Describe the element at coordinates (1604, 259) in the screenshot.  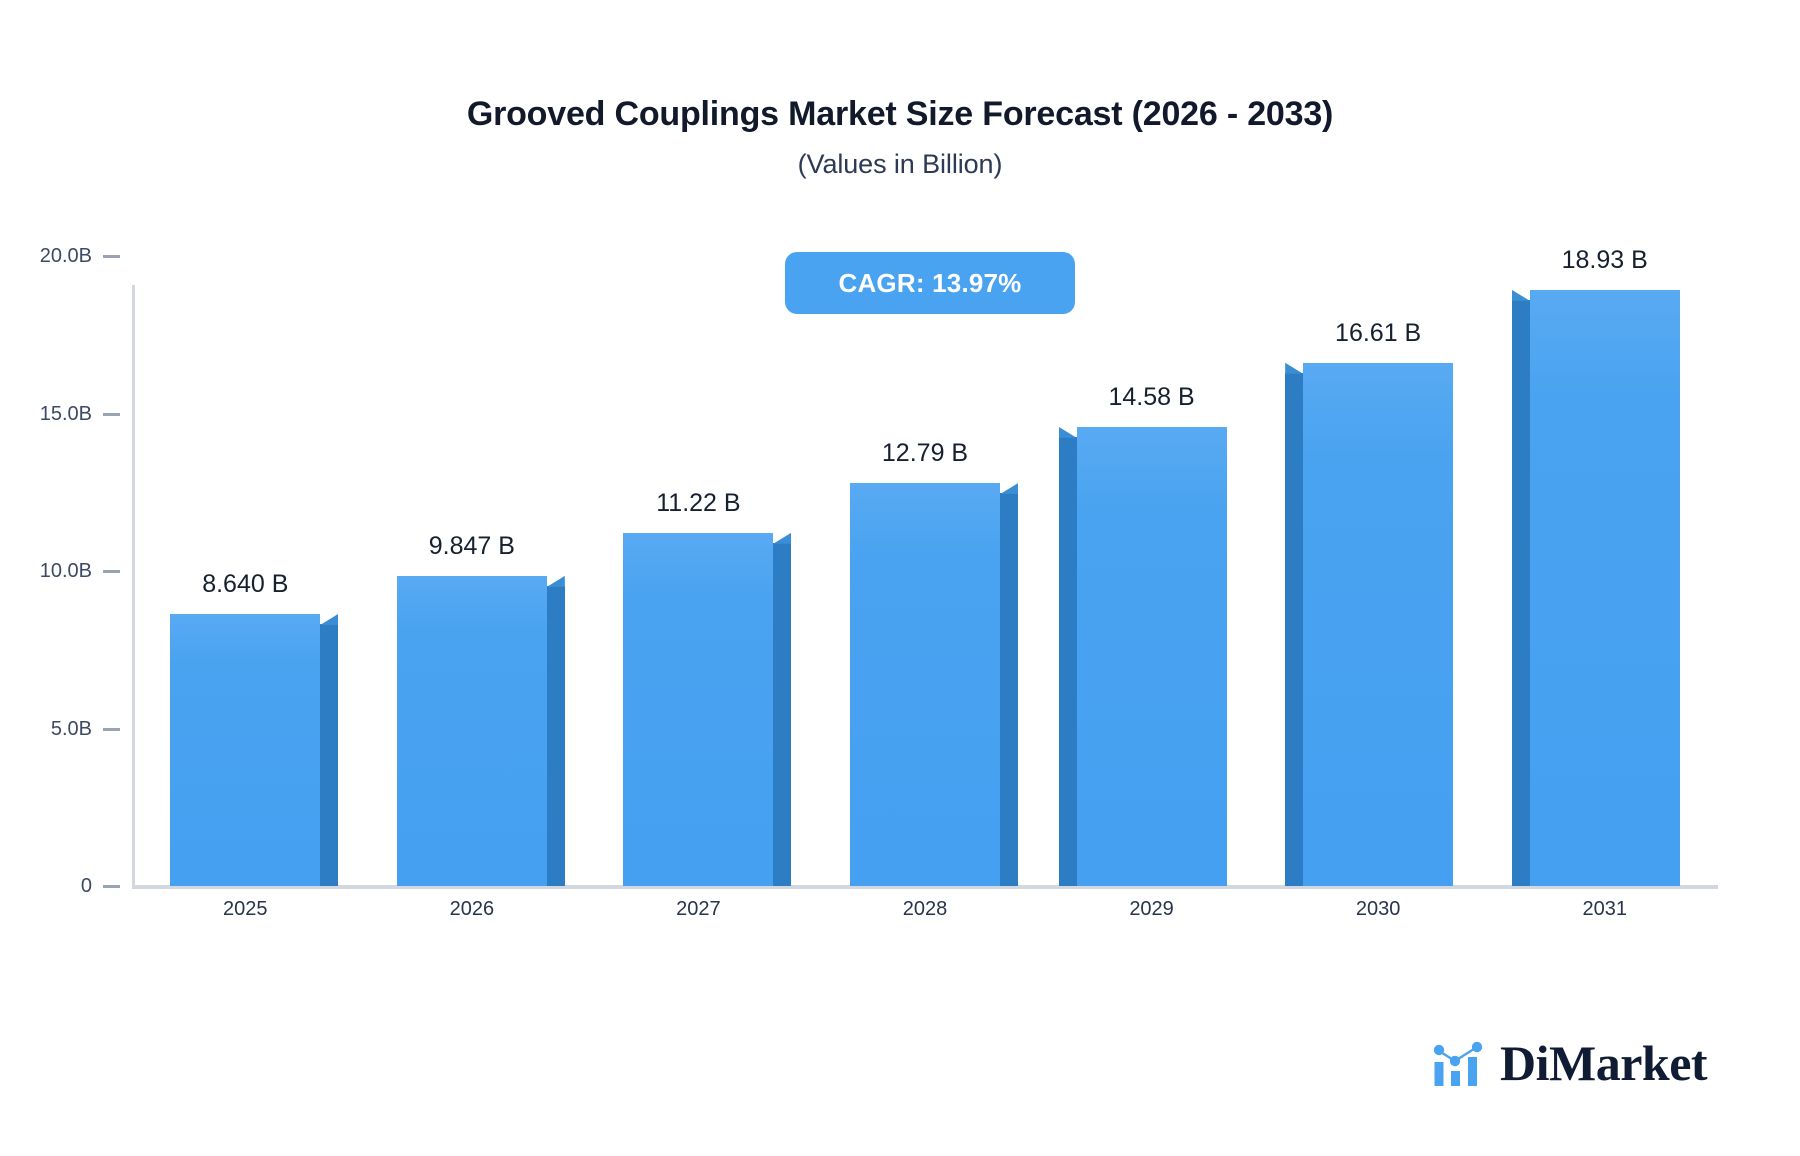
I see `bar-value-label: 18.93 B` at that location.